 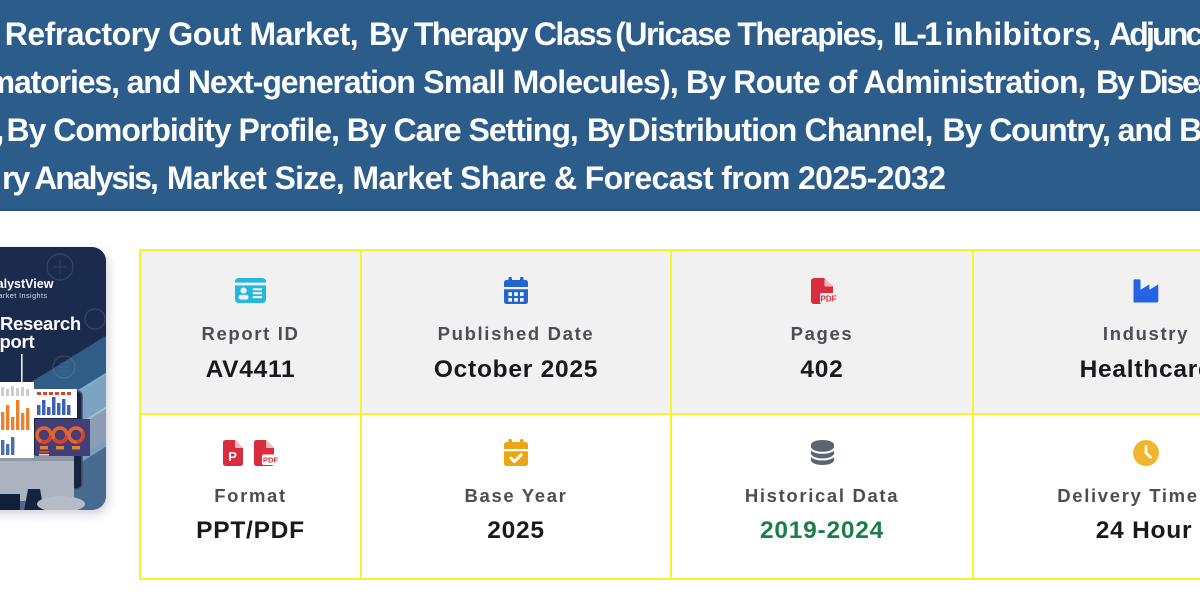 I want to click on svg-text: Report, so click(x=17, y=341).